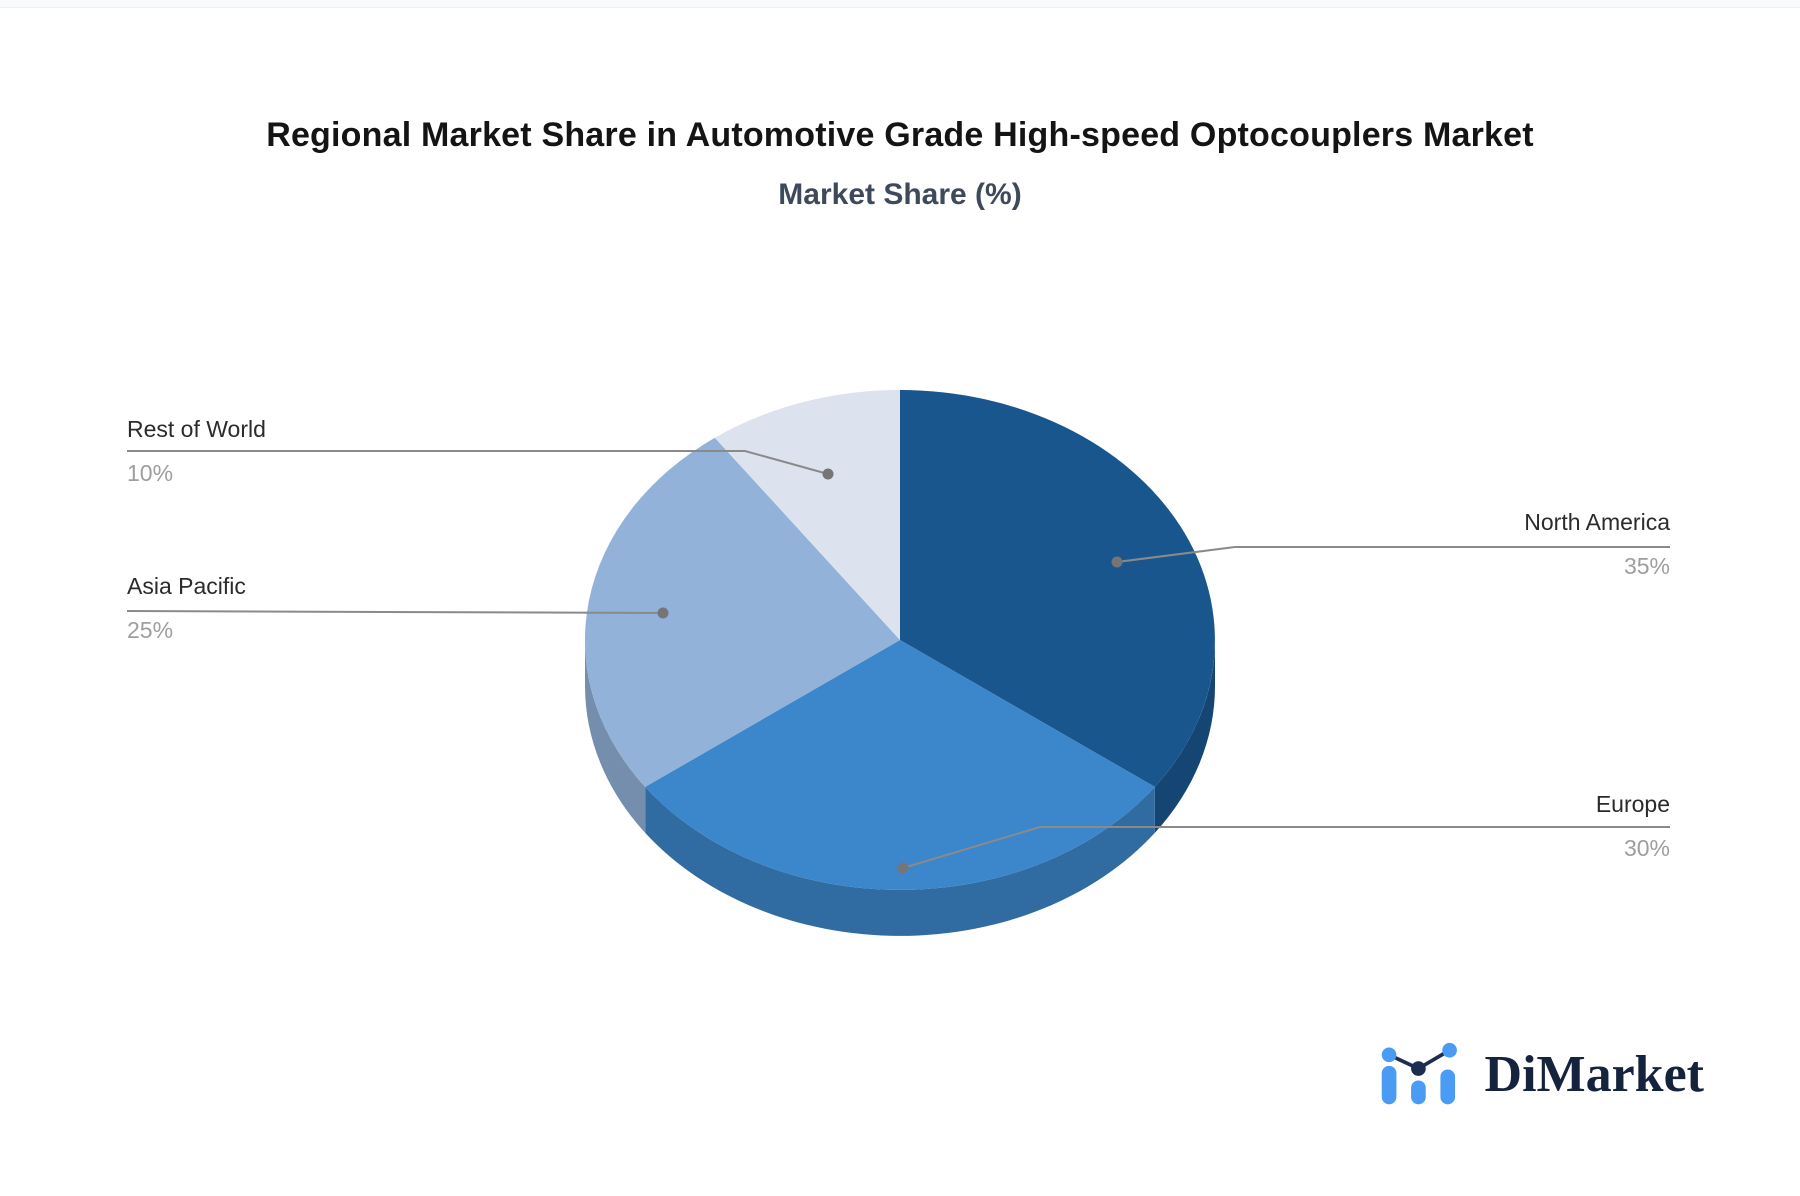 The image size is (1800, 1196). I want to click on dimarket-logo: DiMarket, so click(1540, 1075).